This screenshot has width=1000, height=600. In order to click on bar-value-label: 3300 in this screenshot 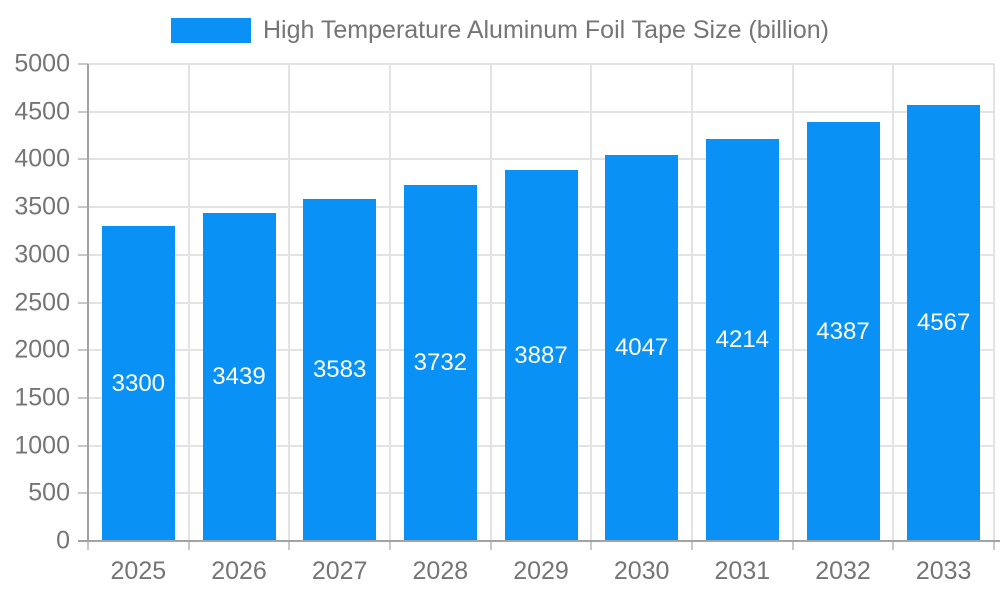, I will do `click(138, 383)`.